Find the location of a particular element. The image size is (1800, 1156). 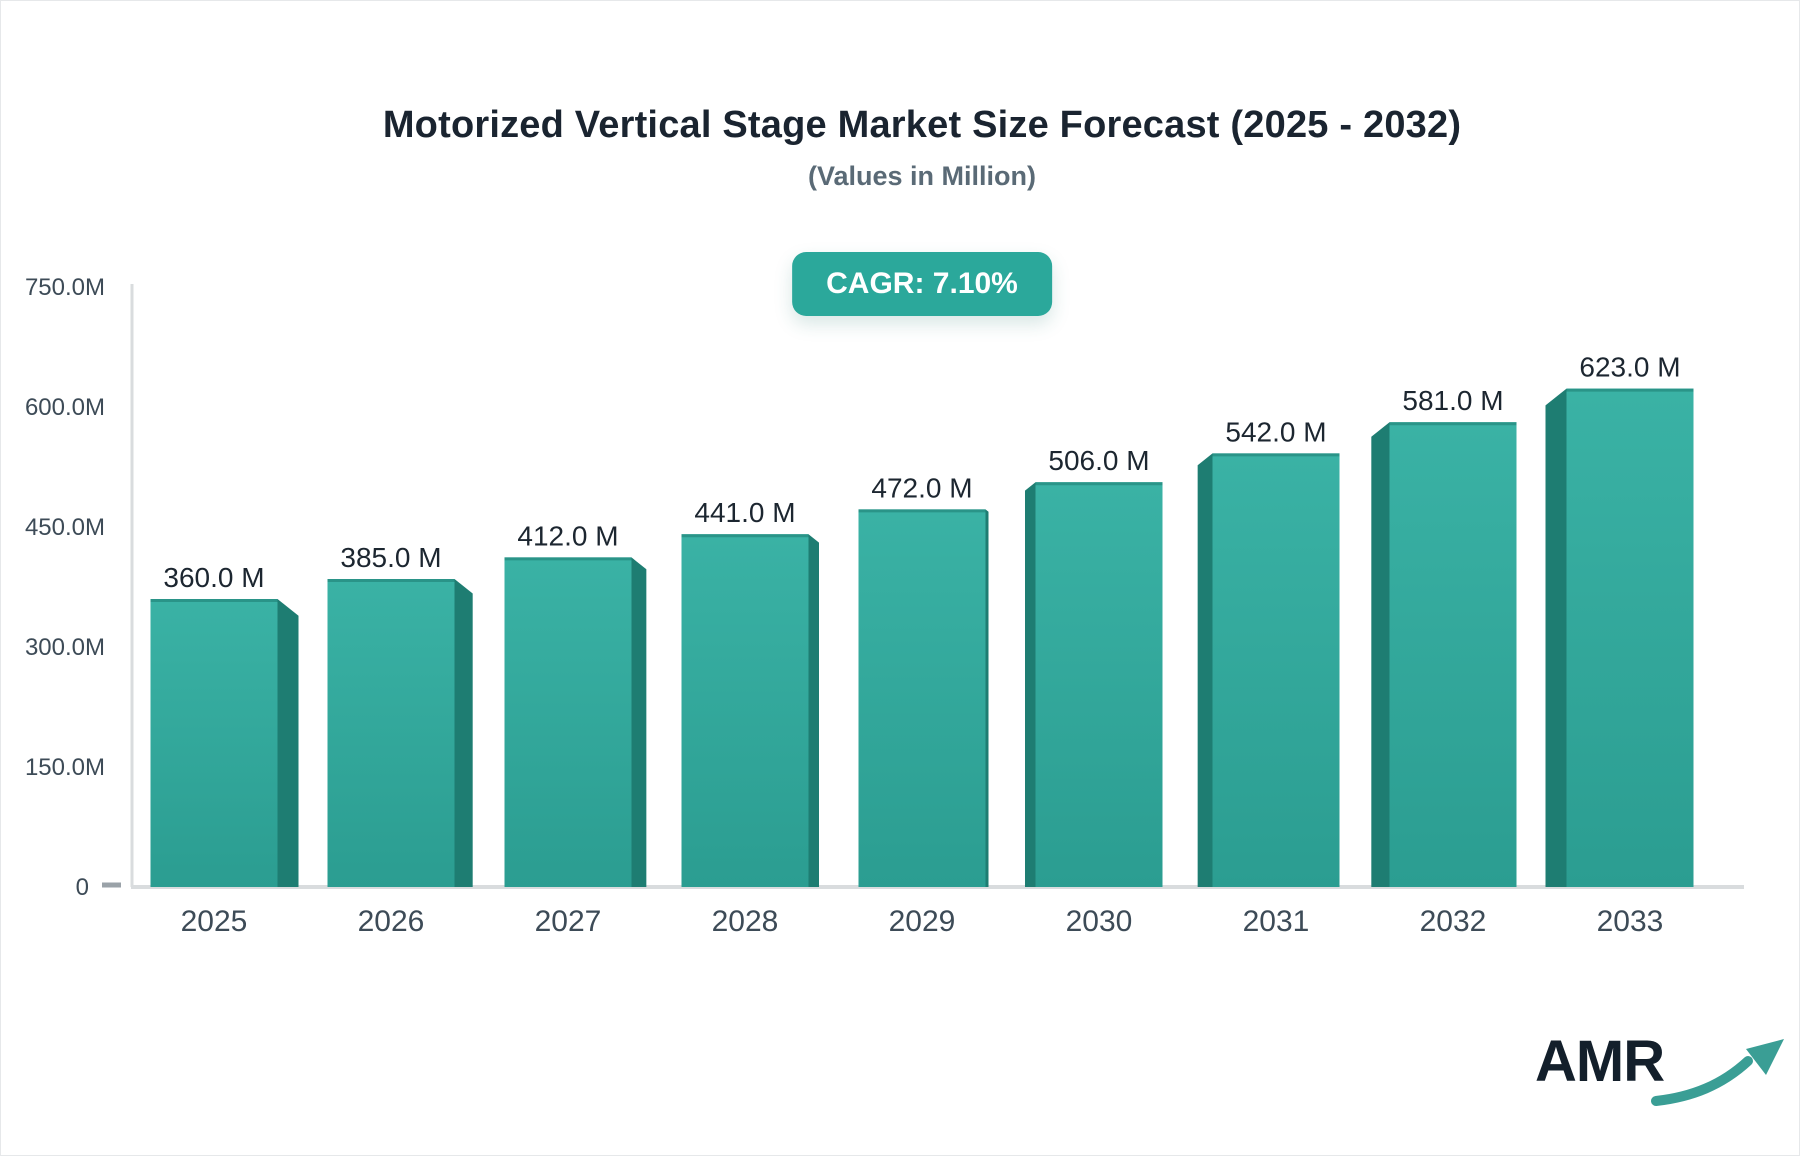

x-axis-label: 2032 is located at coordinates (1453, 921).